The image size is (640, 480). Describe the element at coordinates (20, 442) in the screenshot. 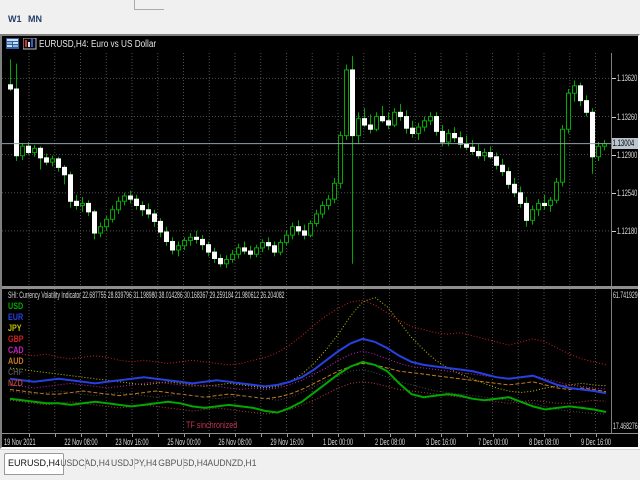

I see `time-label: 19 Nov 2021` at that location.